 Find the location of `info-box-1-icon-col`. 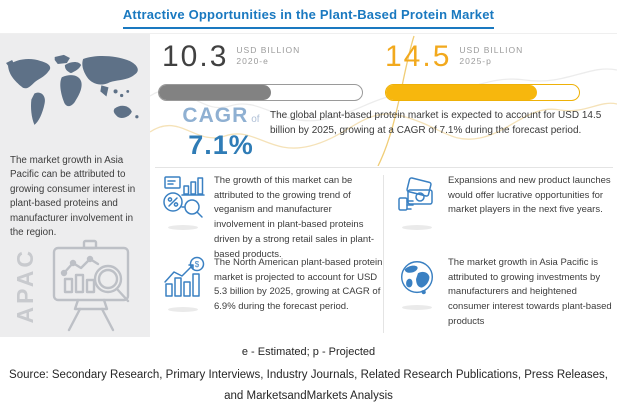

info-box-1-icon-col is located at coordinates (183, 218).